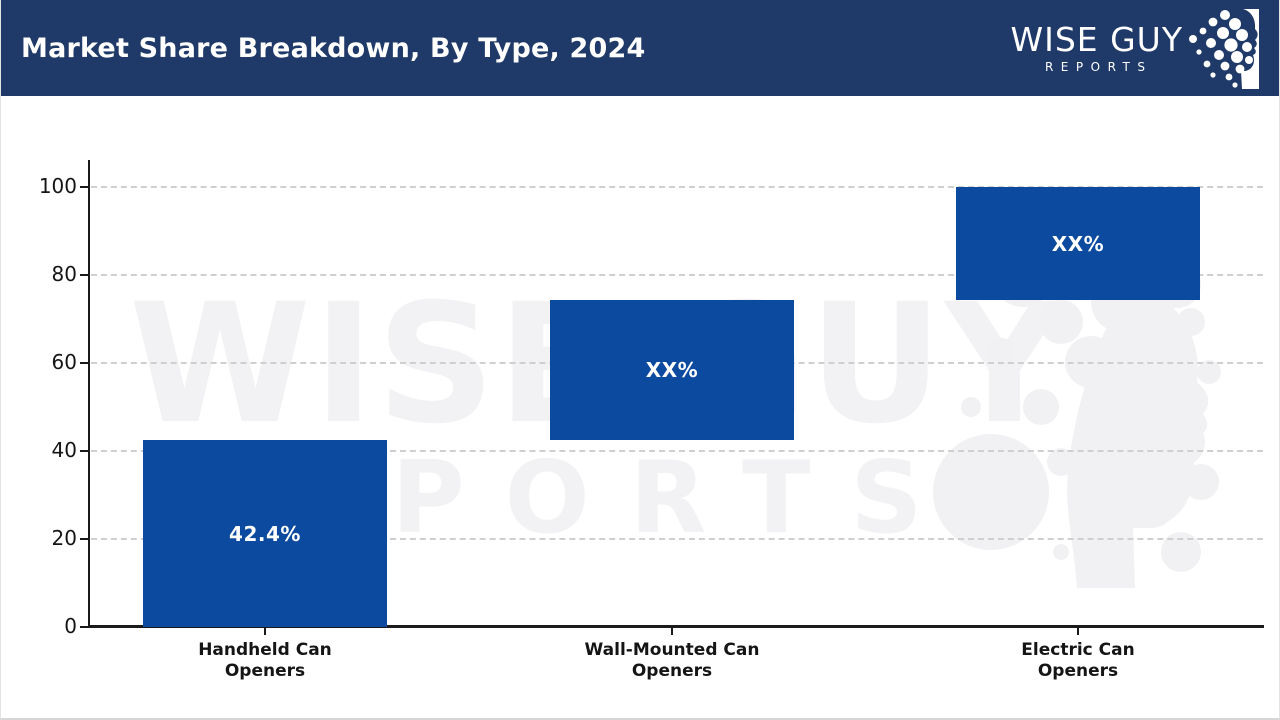  I want to click on y-tick-label: 100, so click(57, 186).